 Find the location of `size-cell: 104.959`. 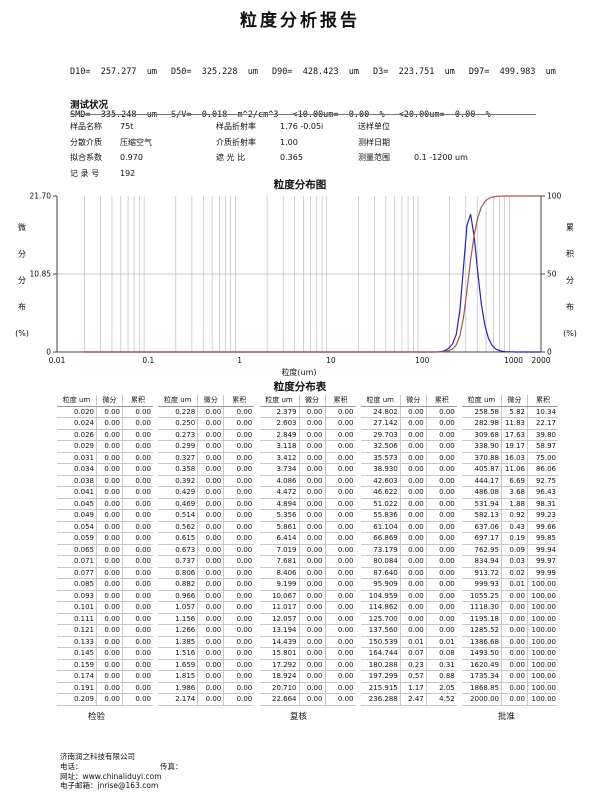

size-cell: 104.959 is located at coordinates (381, 595).